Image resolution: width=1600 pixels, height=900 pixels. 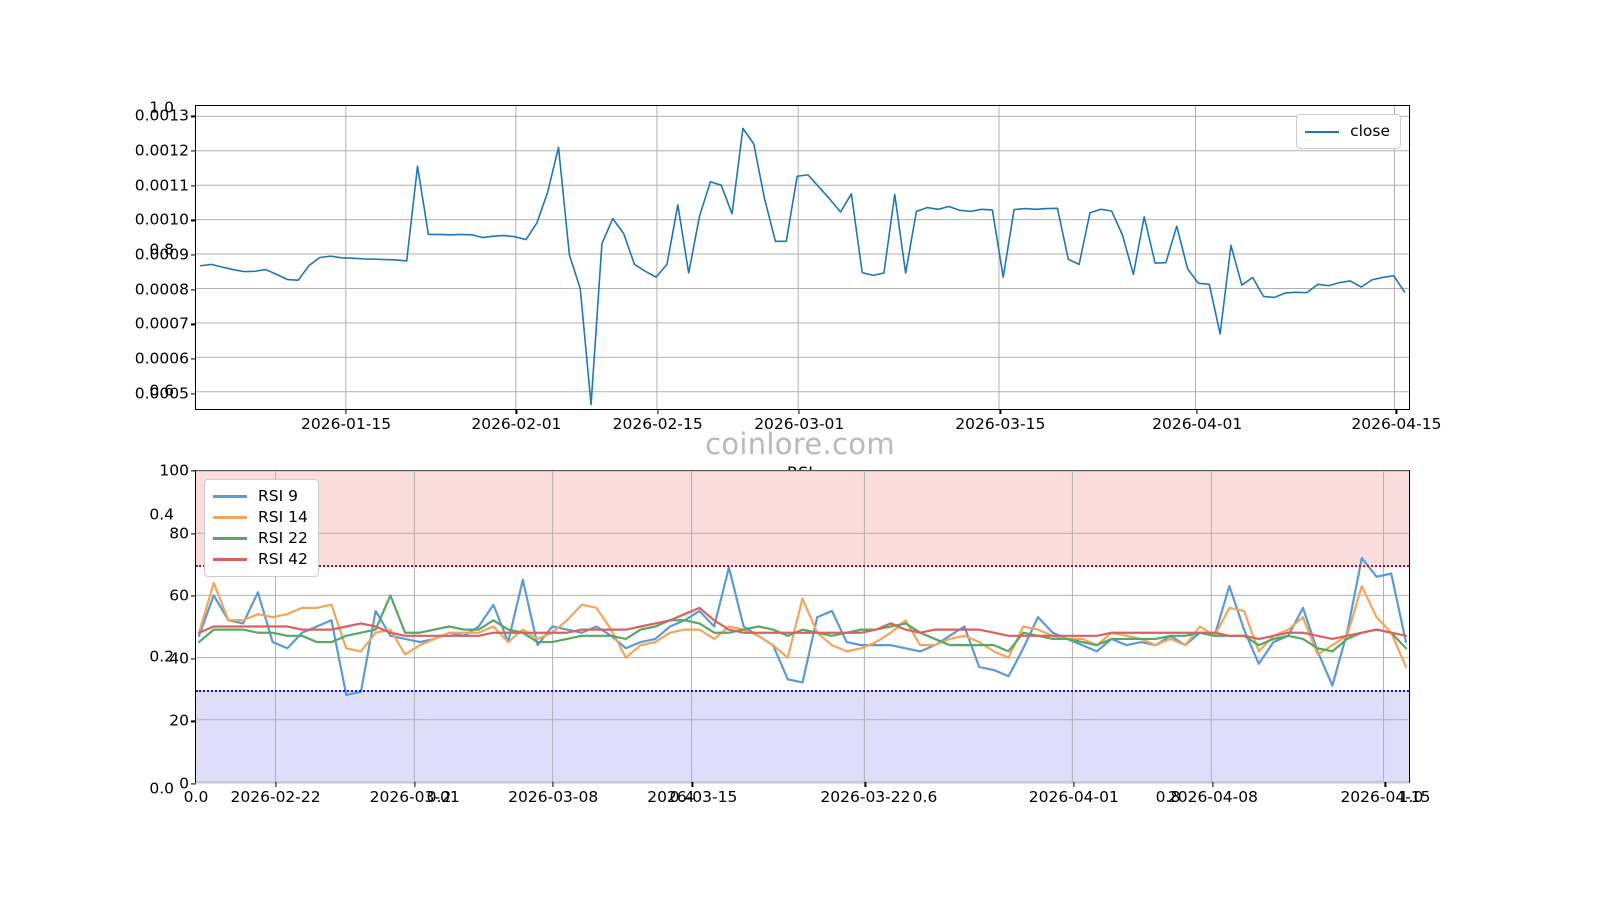 I want to click on price-y-tick-label: 0.0012, so click(x=161, y=150).